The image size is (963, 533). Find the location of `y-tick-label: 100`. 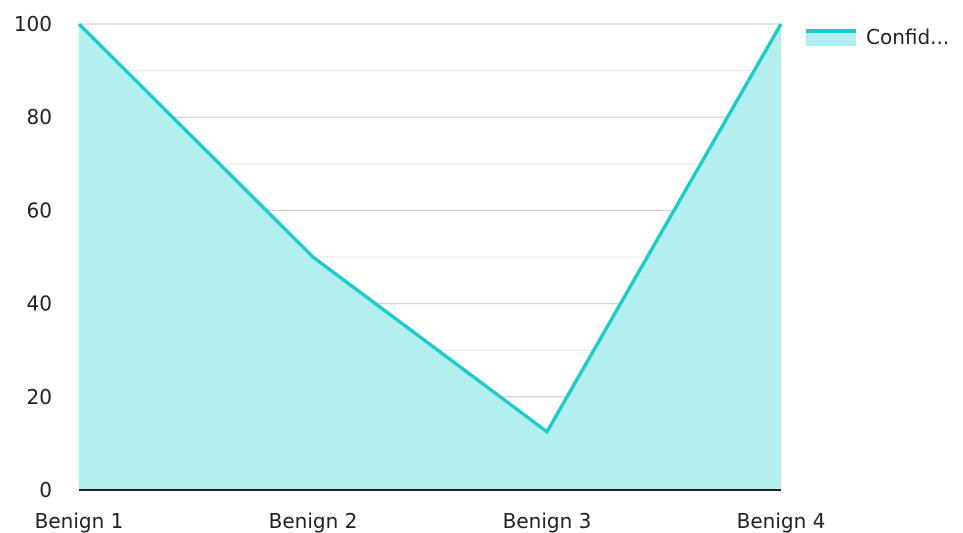

y-tick-label: 100 is located at coordinates (33, 24).